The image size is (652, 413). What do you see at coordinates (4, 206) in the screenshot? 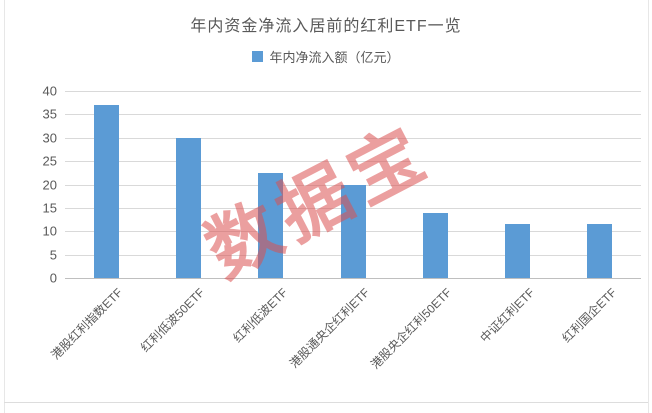
I see `page-left-border` at bounding box center [4, 206].